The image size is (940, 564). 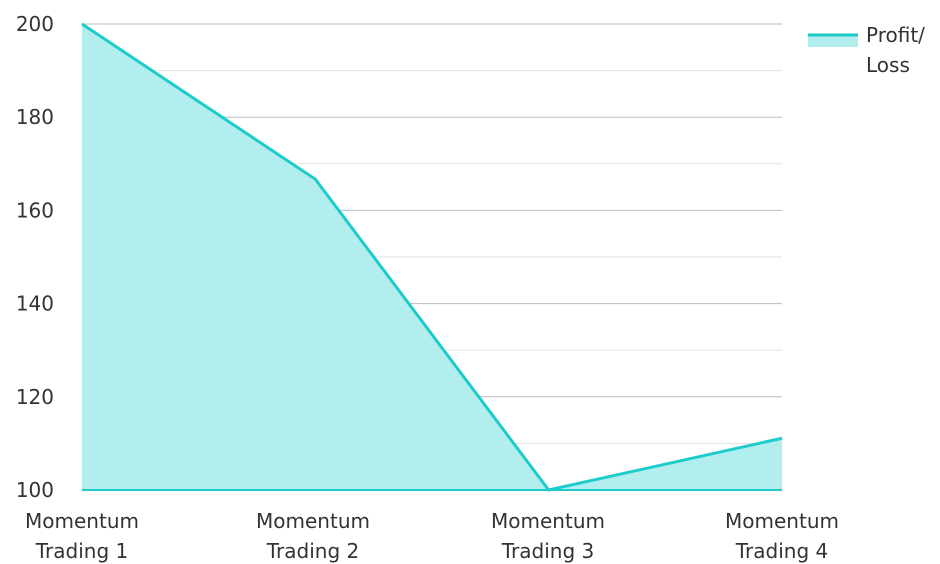 What do you see at coordinates (312, 551) in the screenshot?
I see `x-tick-label-line: Trading 2` at bounding box center [312, 551].